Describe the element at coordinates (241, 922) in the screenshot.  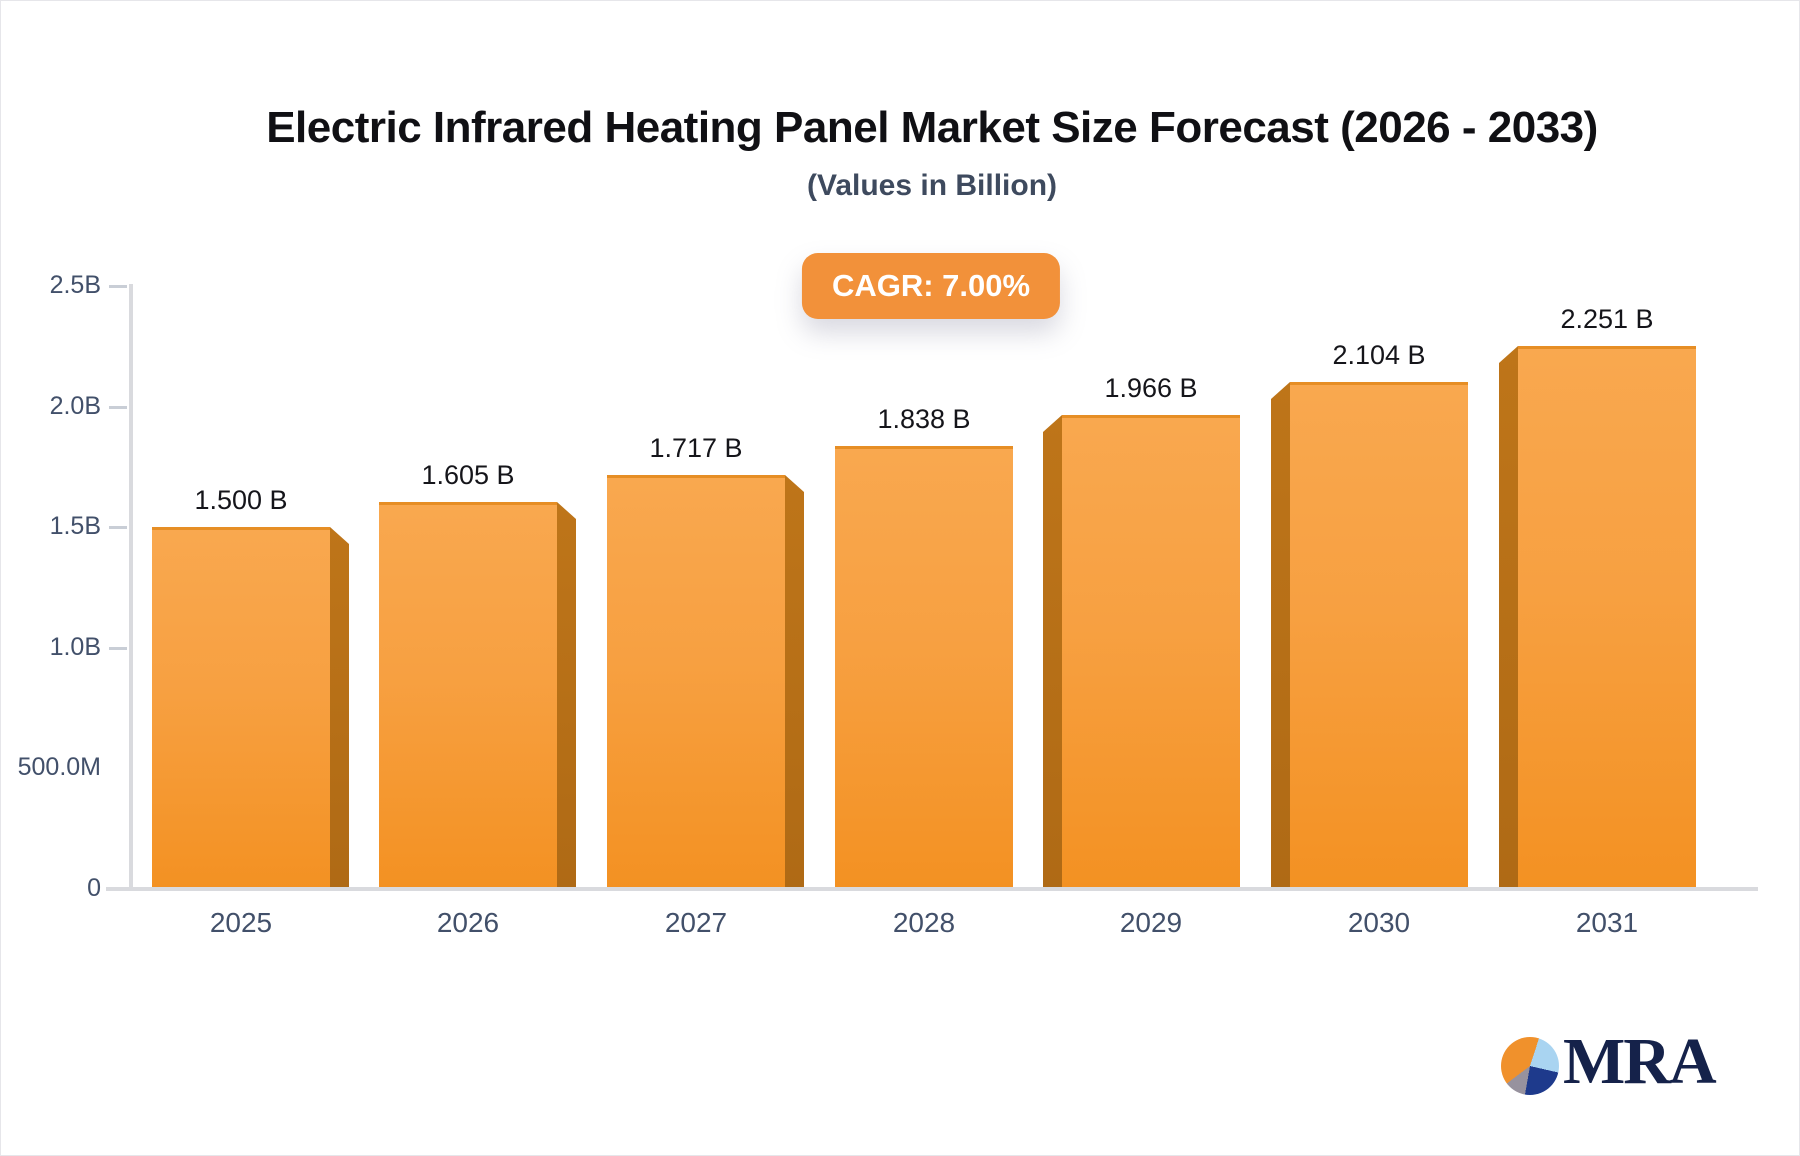
I see `x-axis-label: 2025` at that location.